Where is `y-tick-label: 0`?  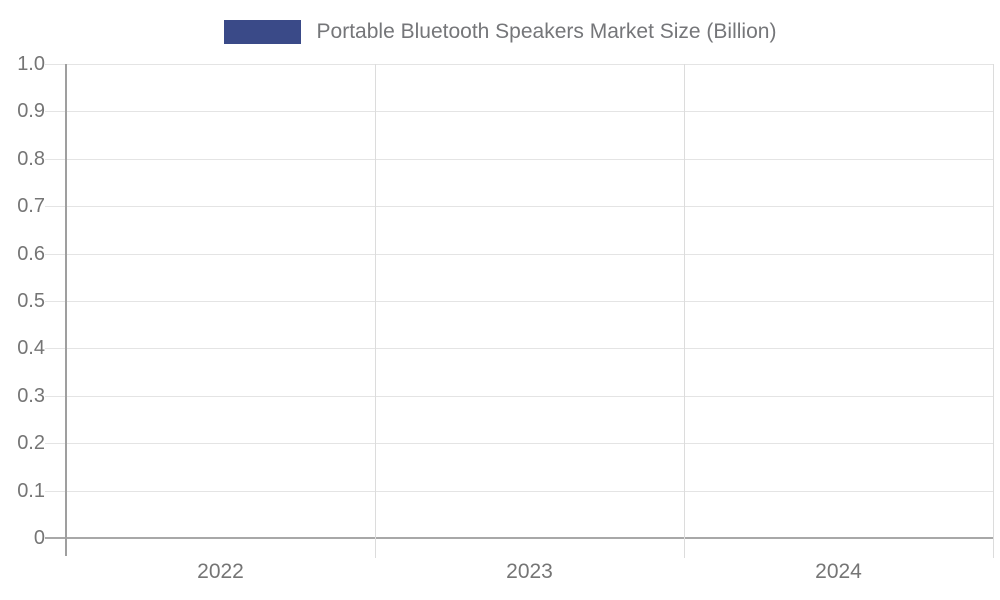 y-tick-label: 0 is located at coordinates (39, 538).